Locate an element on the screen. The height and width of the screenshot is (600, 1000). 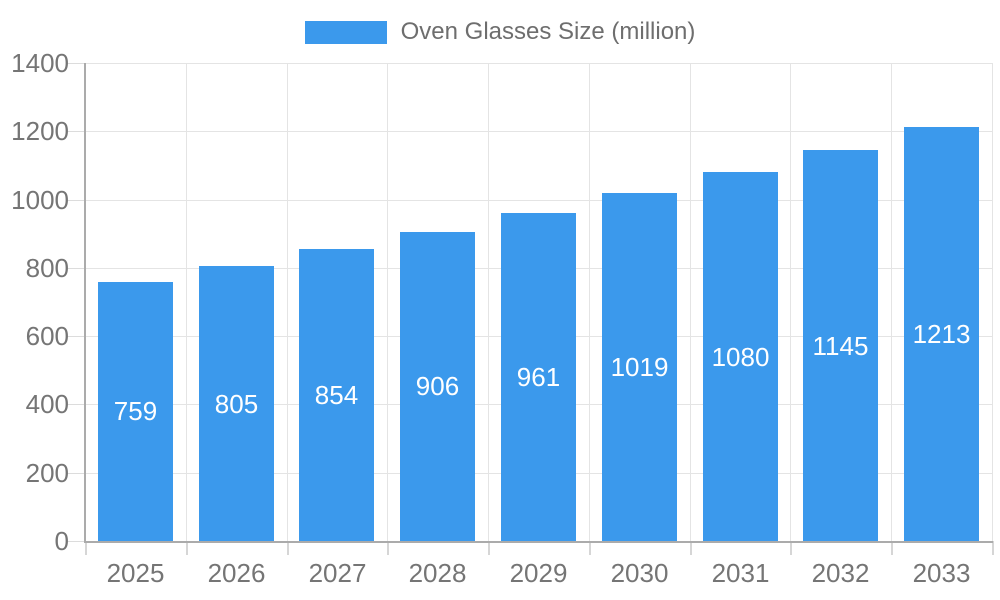
x-tick-label: 2029 is located at coordinates (538, 573).